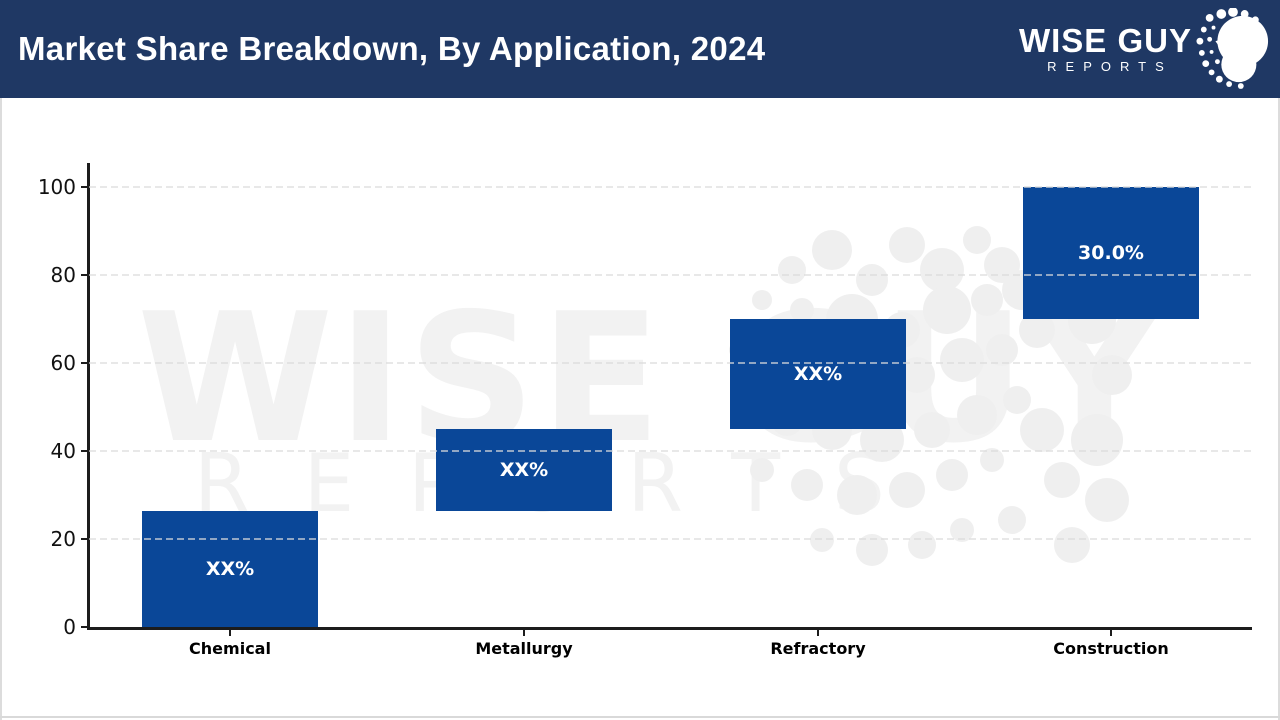 This screenshot has height=720, width=1280. I want to click on bar-chemical, so click(230, 568).